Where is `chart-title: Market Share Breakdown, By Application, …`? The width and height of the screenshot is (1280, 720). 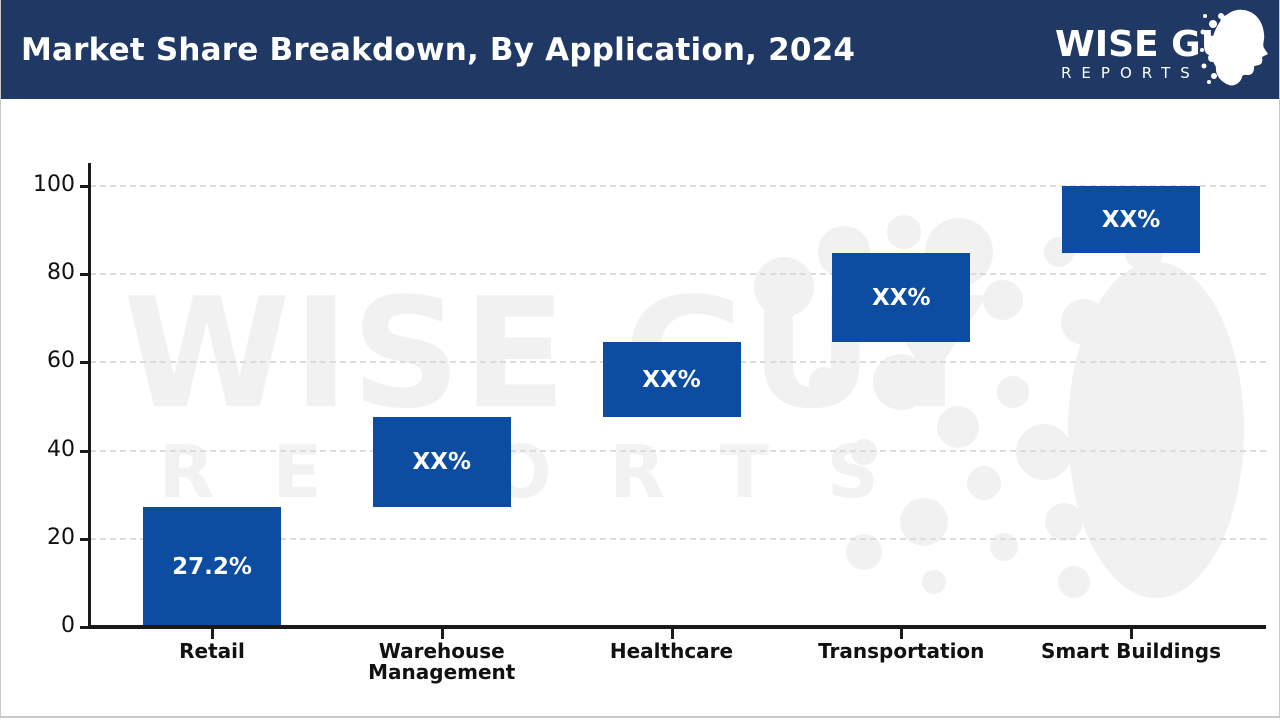
chart-title: Market Share Breakdown, By Application, … is located at coordinates (438, 49).